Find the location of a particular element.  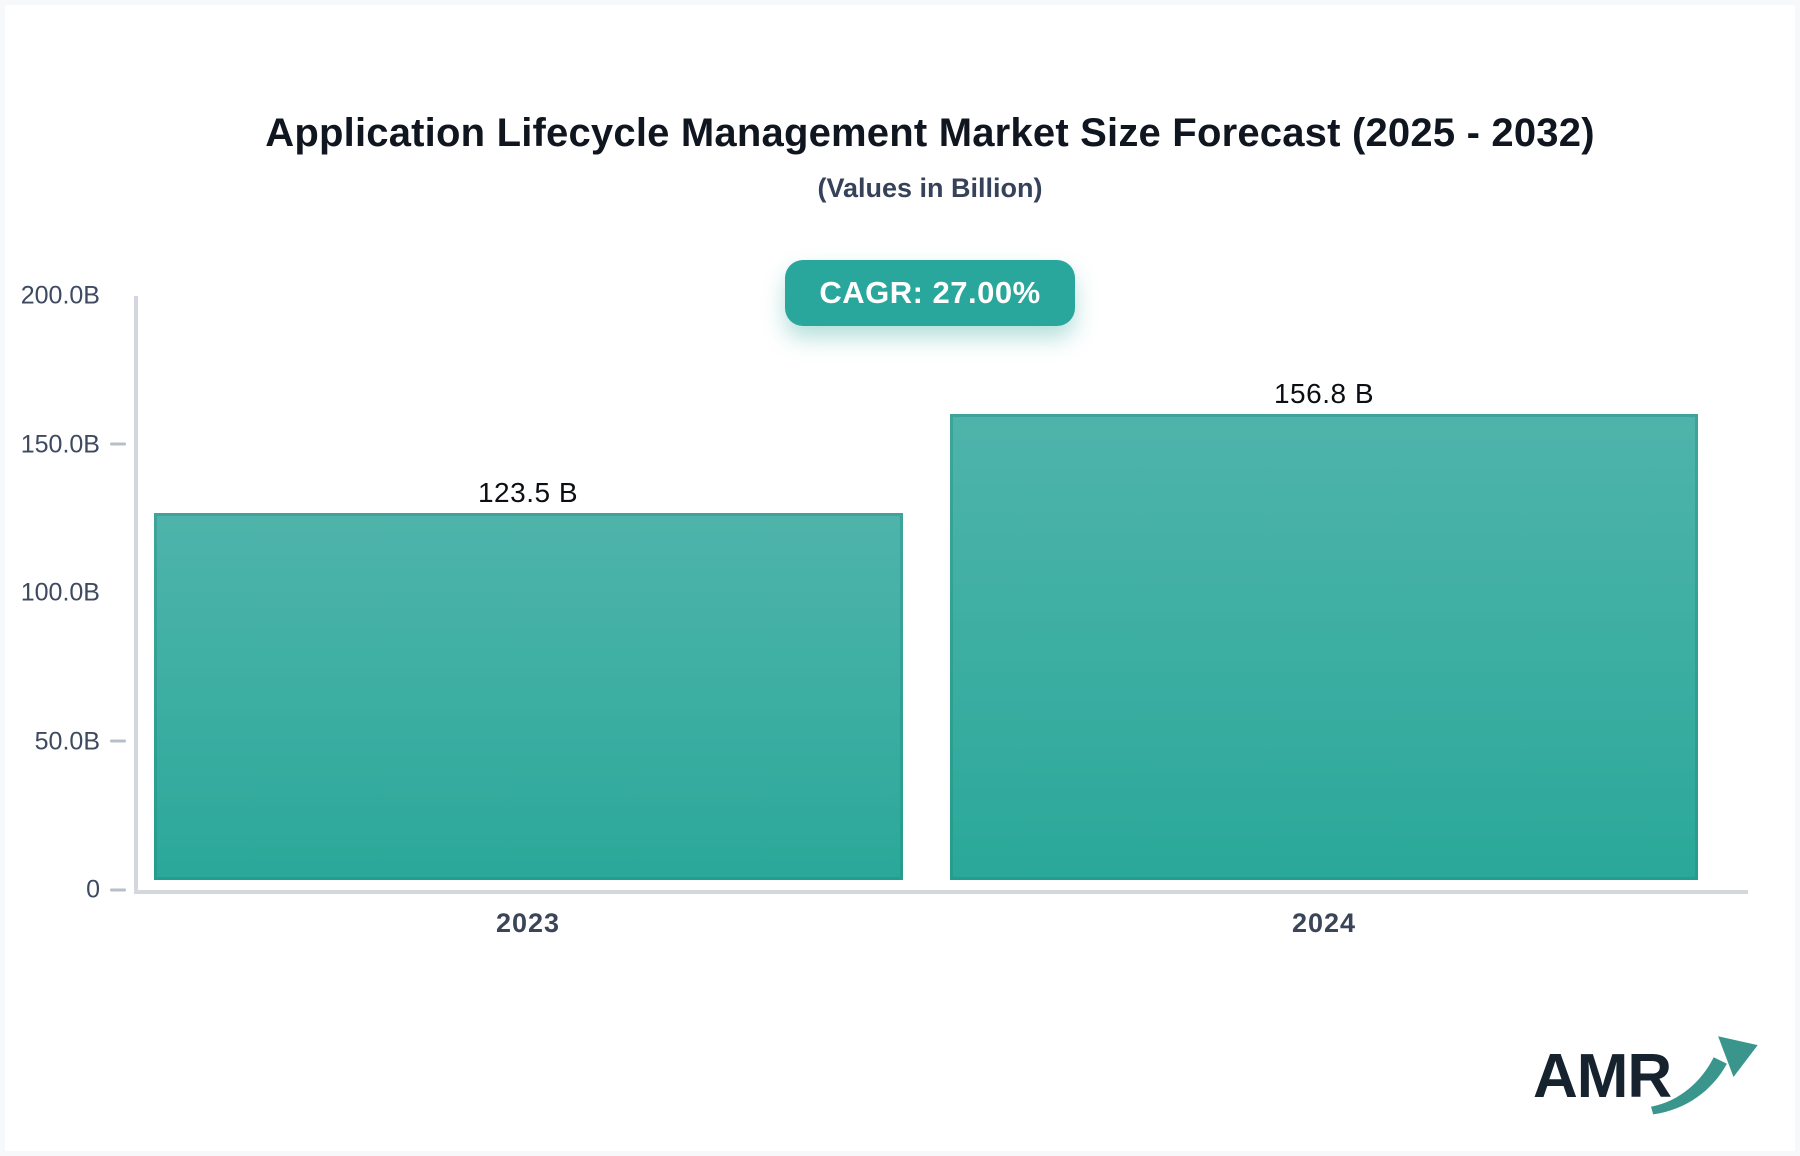

growth-arrow-icon is located at coordinates (1704, 1075).